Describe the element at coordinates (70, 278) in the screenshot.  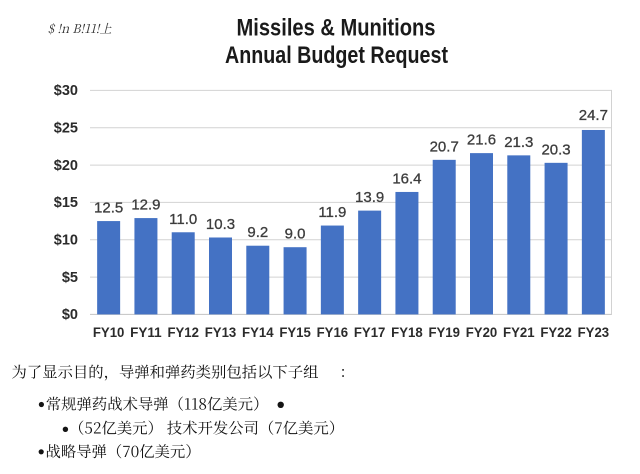
I see `svg-text: $5` at that location.